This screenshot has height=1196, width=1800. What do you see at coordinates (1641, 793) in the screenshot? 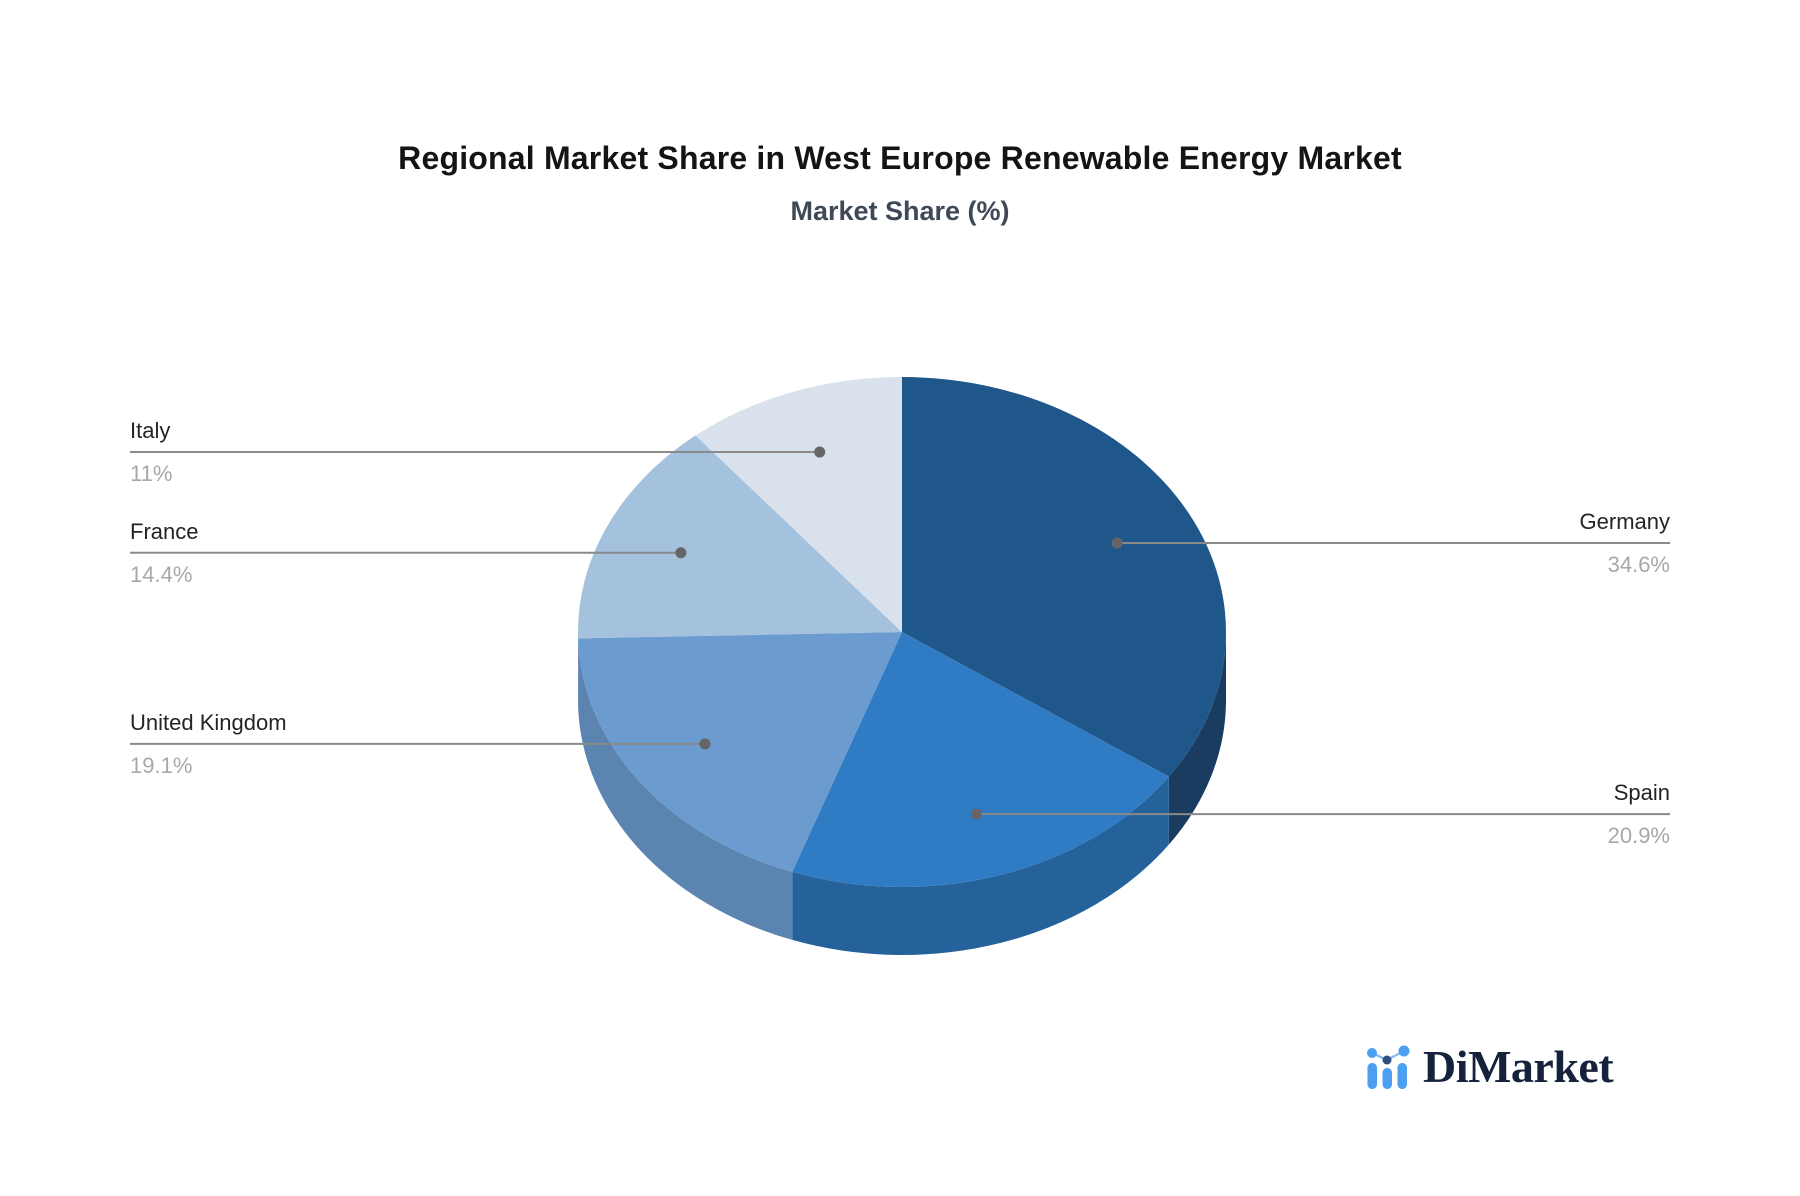
I see `slice-label-spain: Spain` at bounding box center [1641, 793].